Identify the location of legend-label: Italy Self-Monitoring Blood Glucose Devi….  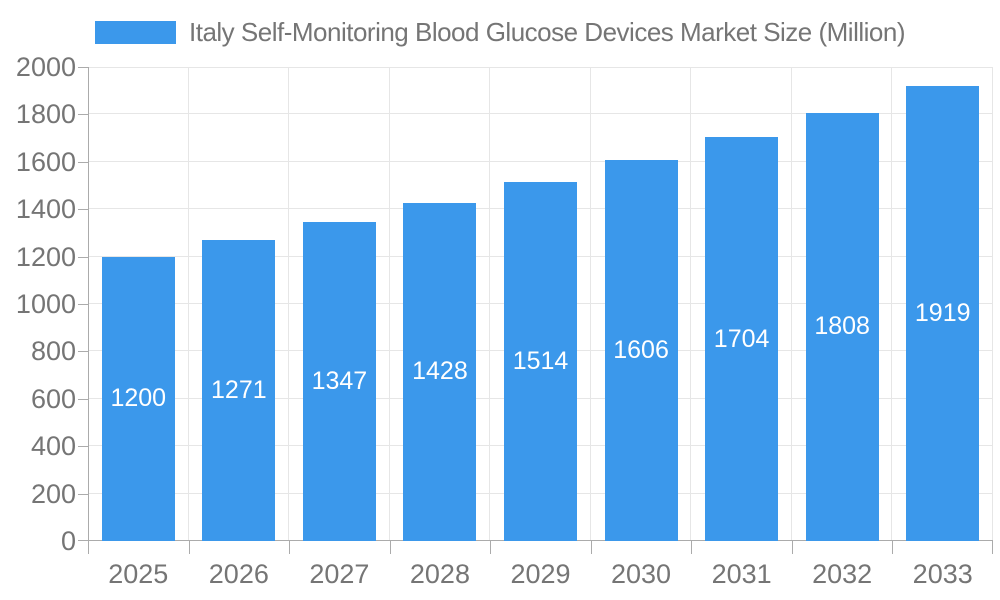
(547, 31).